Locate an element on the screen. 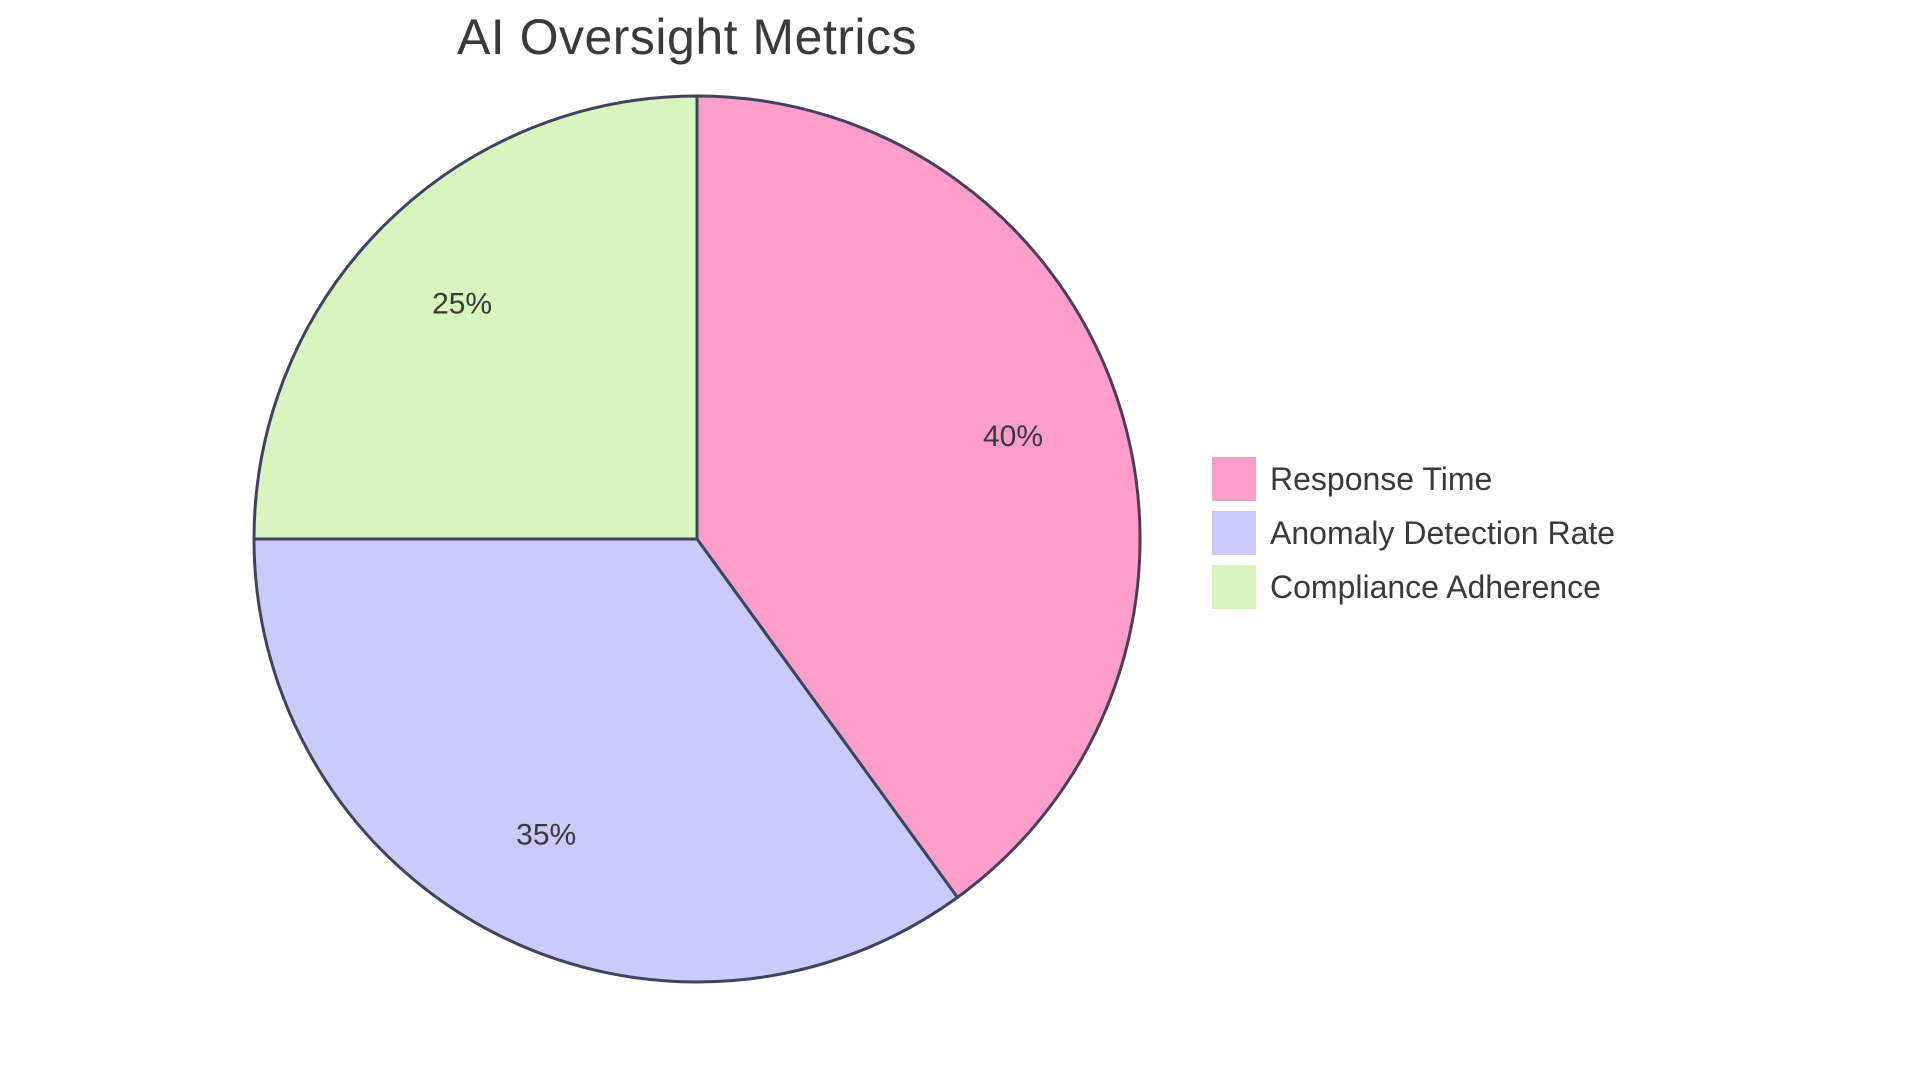  legend-item-response-time: Response Time is located at coordinates (1413, 479).